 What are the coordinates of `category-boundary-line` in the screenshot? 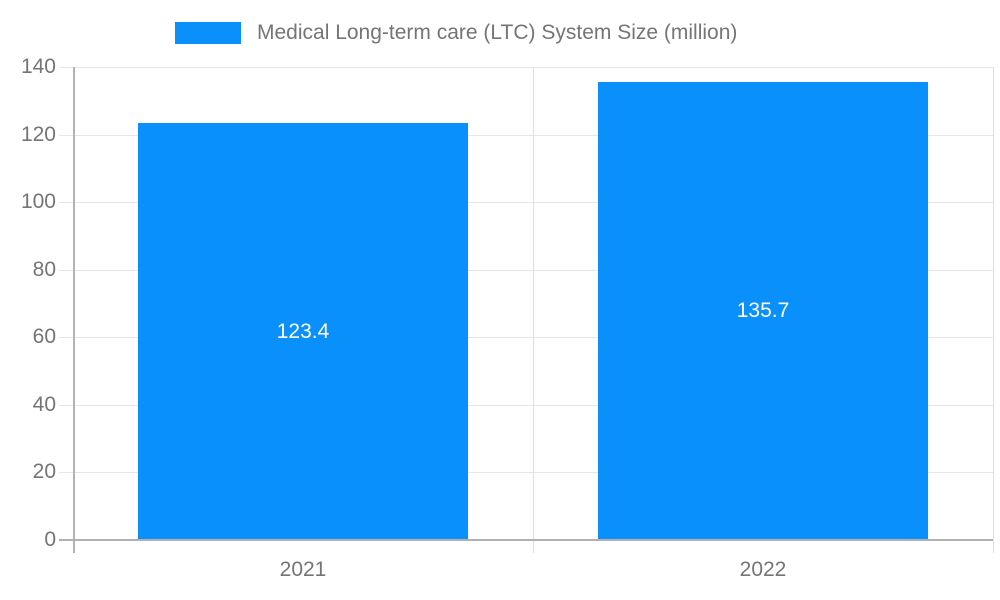 It's located at (533, 310).